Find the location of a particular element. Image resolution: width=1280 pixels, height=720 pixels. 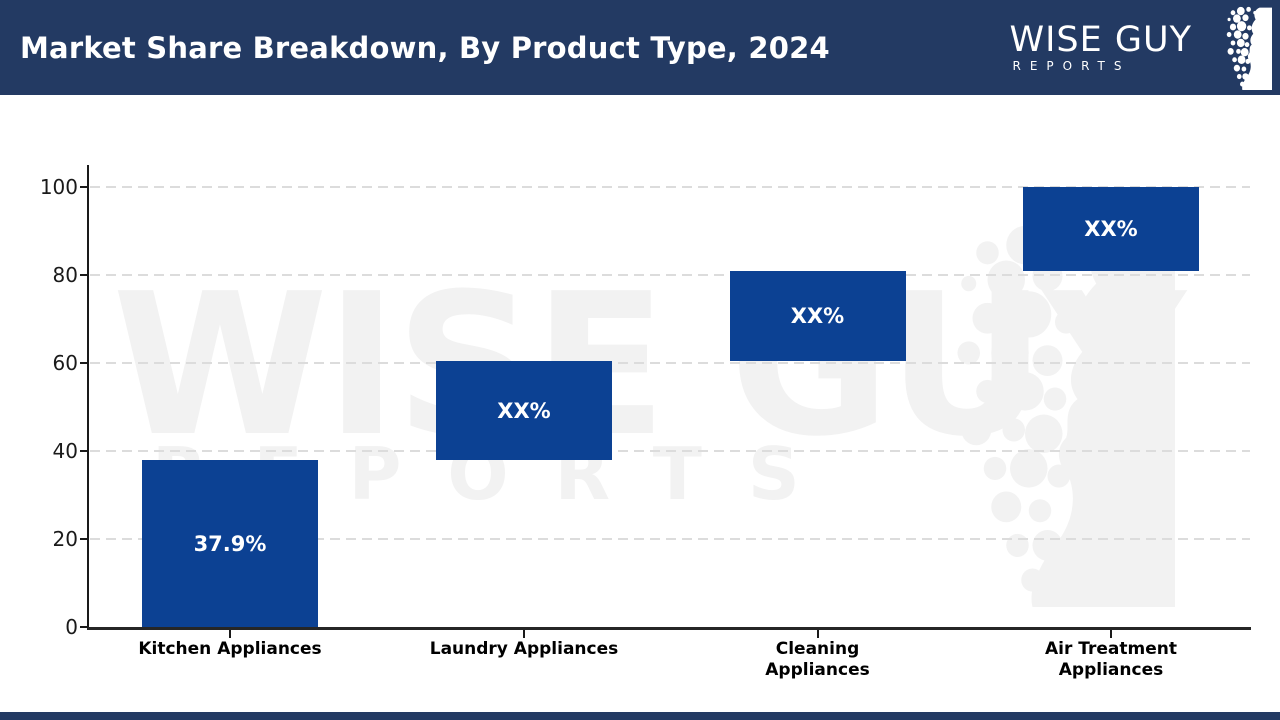

bar-value-label: 37.9% is located at coordinates (230, 543).